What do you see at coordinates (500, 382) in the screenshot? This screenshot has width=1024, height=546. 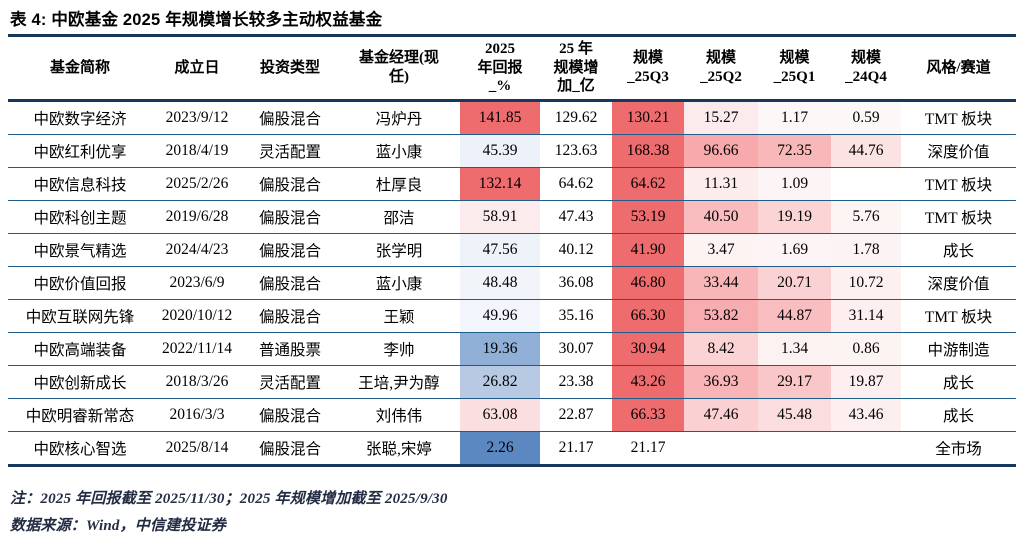 I see `table-cell: 26.82` at bounding box center [500, 382].